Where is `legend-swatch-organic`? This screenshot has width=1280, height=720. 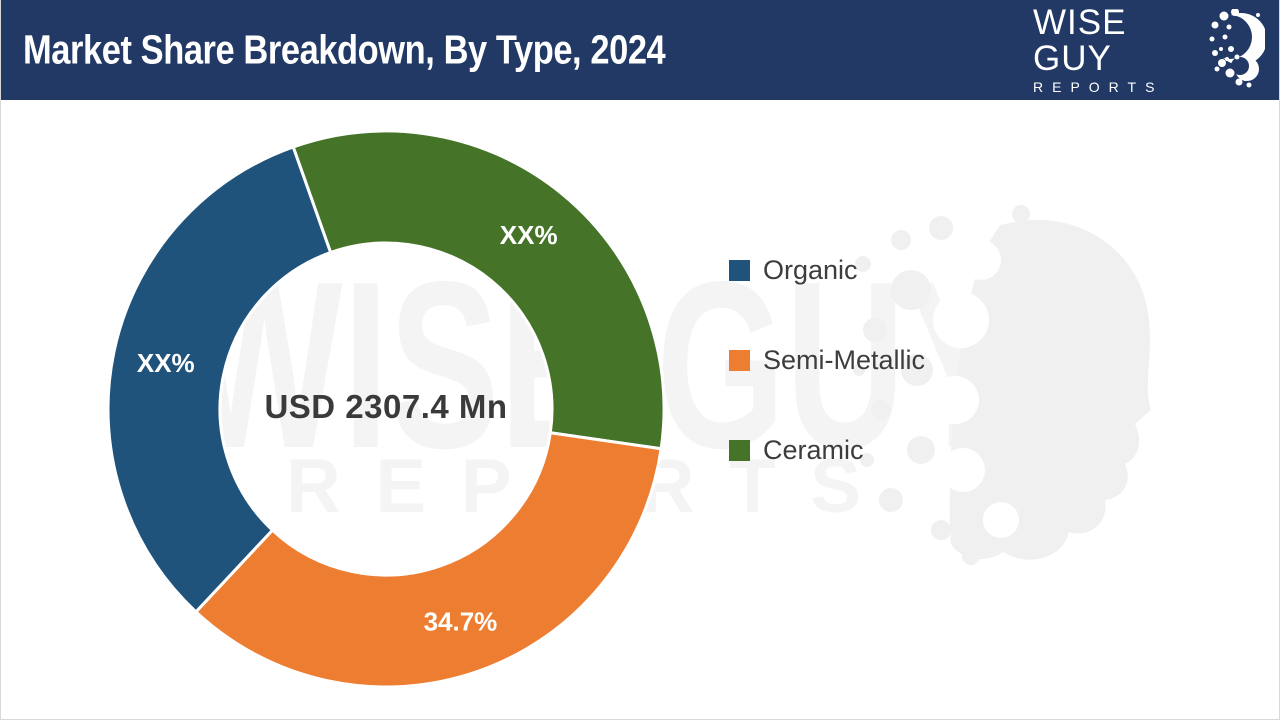 legend-swatch-organic is located at coordinates (739, 270).